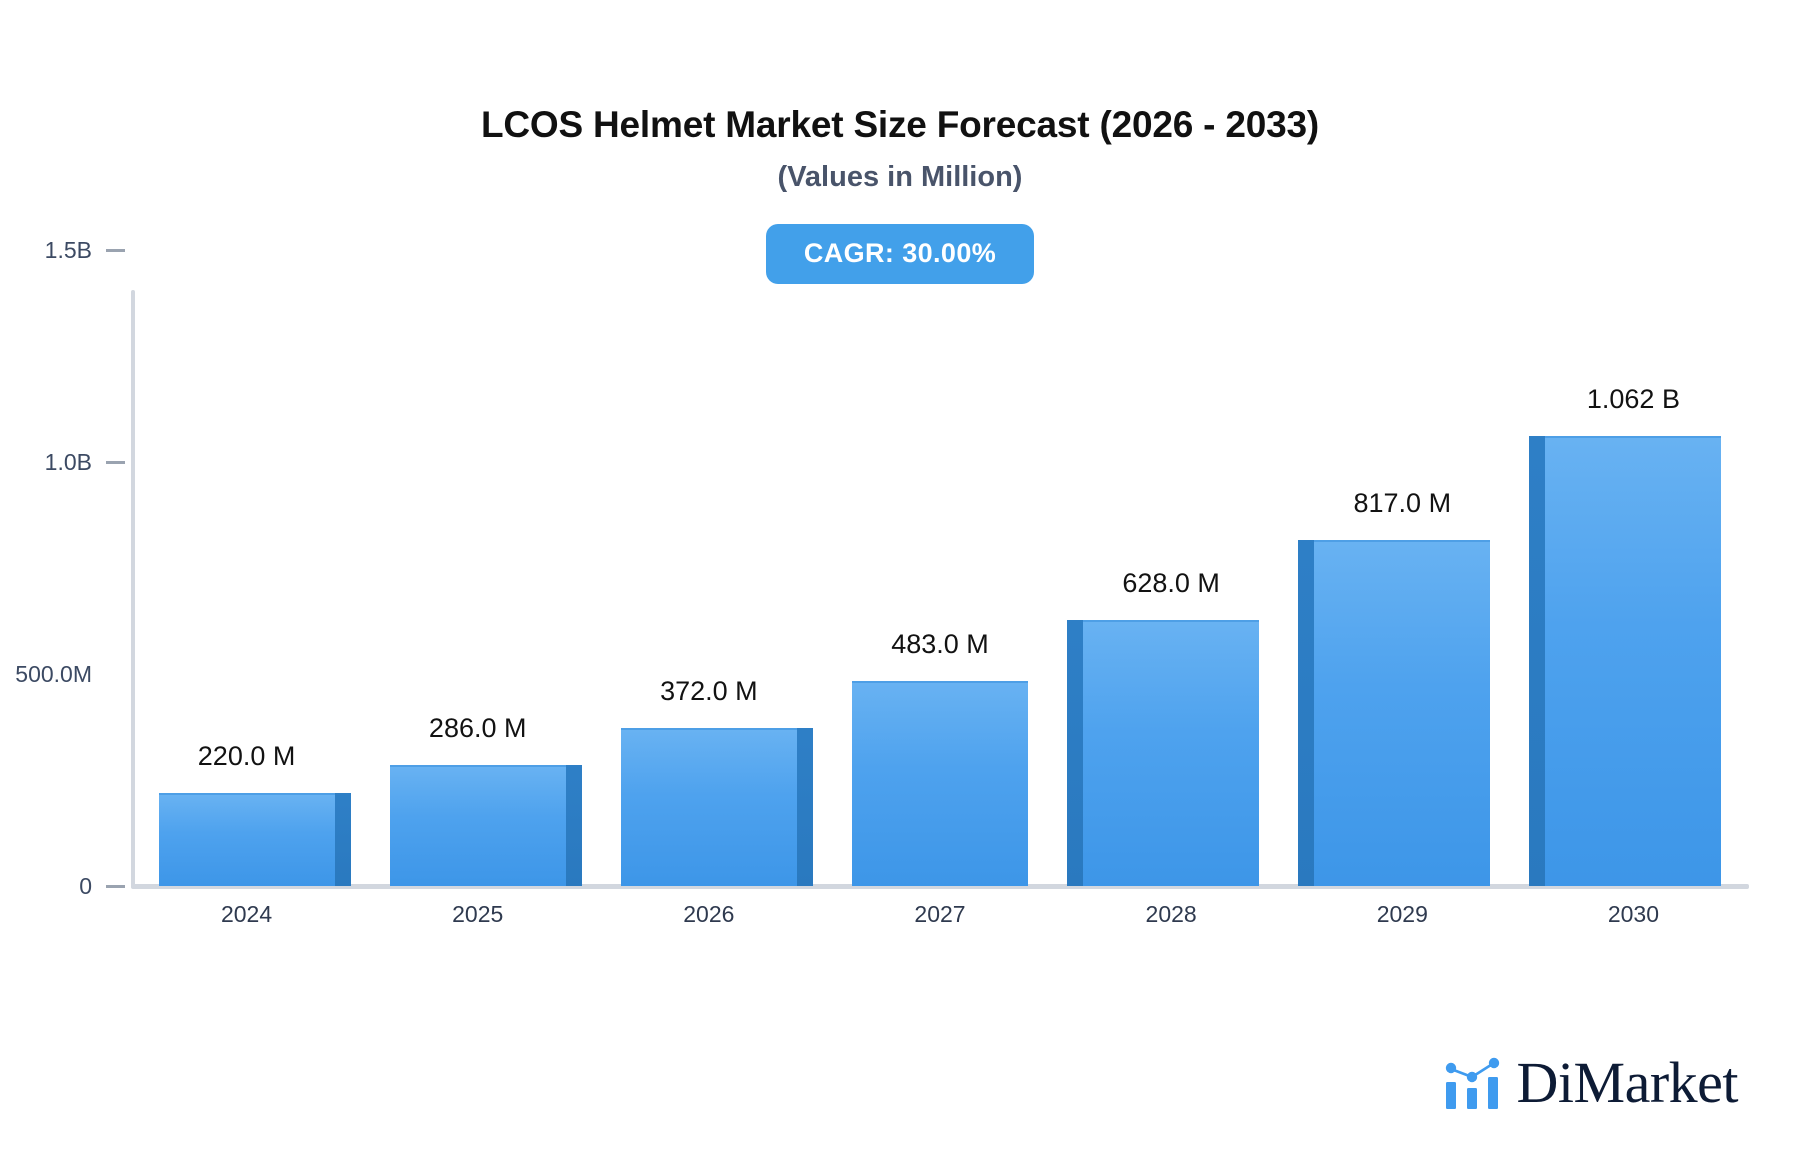 Image resolution: width=1800 pixels, height=1156 pixels. I want to click on bar-slot: 483.0 M, so click(940, 568).